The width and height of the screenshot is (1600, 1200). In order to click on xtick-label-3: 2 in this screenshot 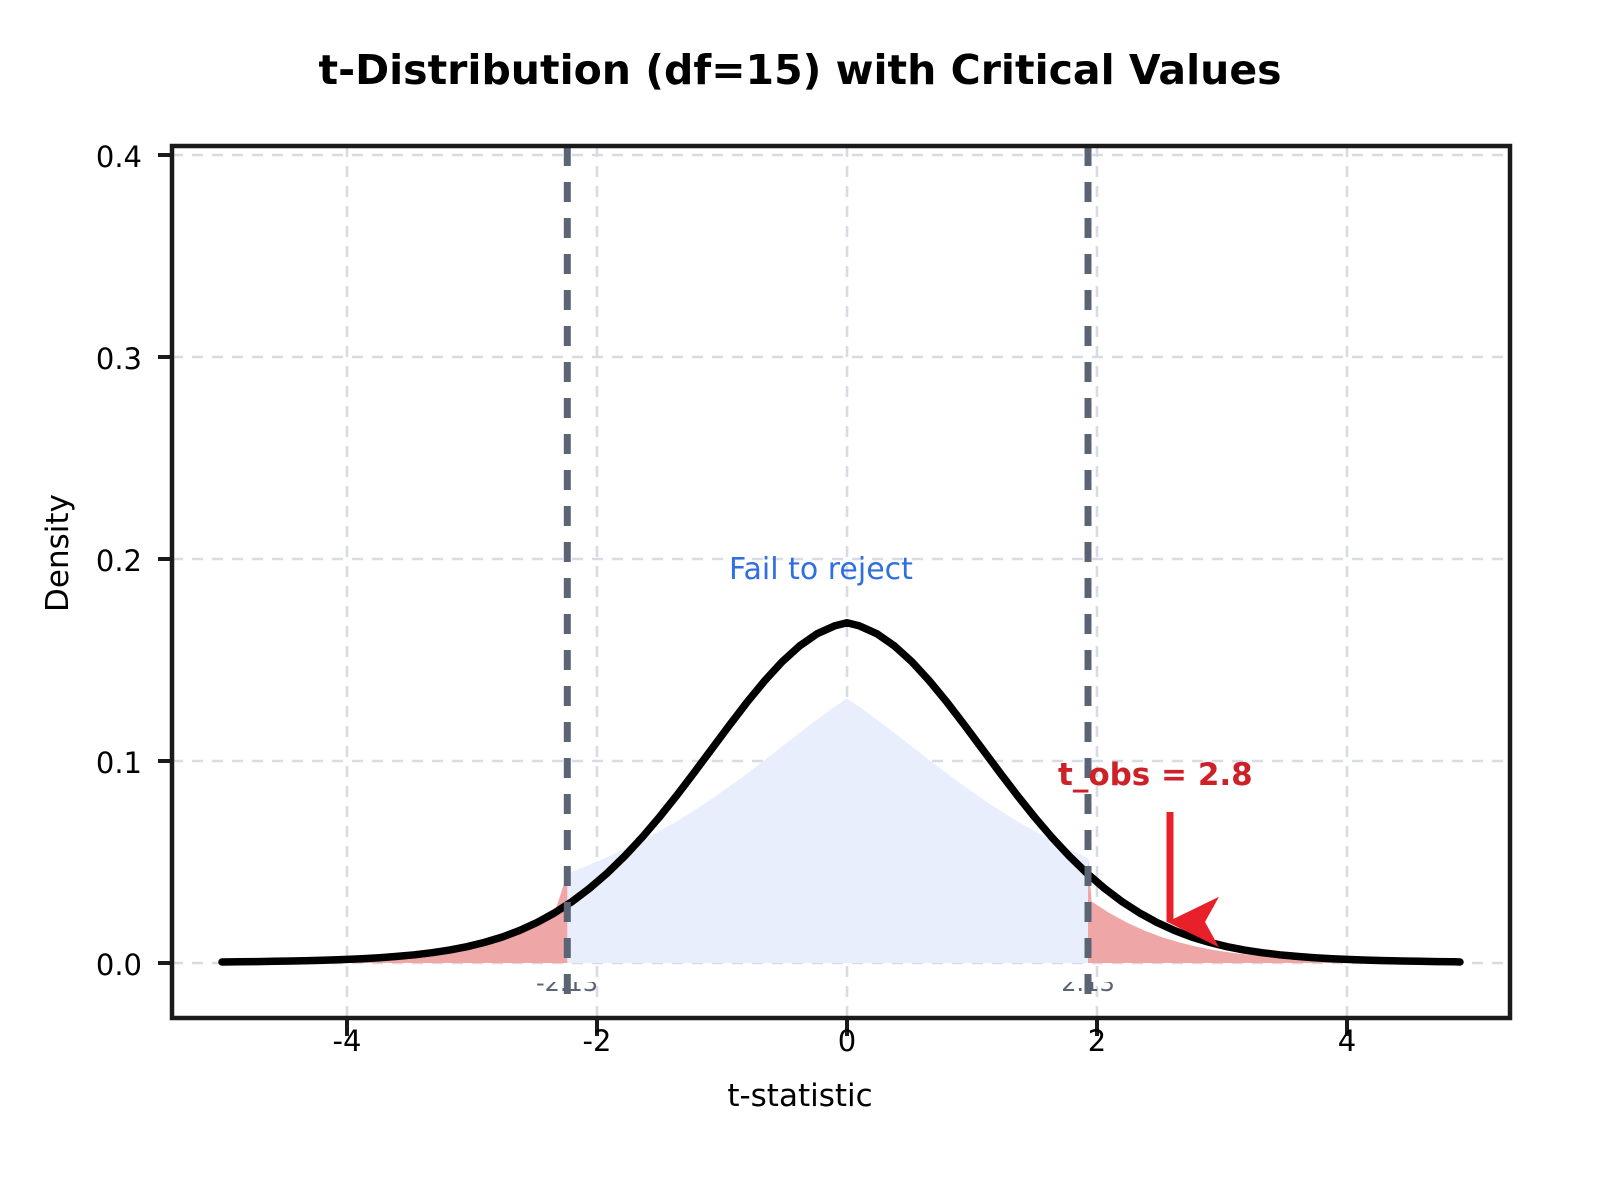, I will do `click(1097, 1041)`.